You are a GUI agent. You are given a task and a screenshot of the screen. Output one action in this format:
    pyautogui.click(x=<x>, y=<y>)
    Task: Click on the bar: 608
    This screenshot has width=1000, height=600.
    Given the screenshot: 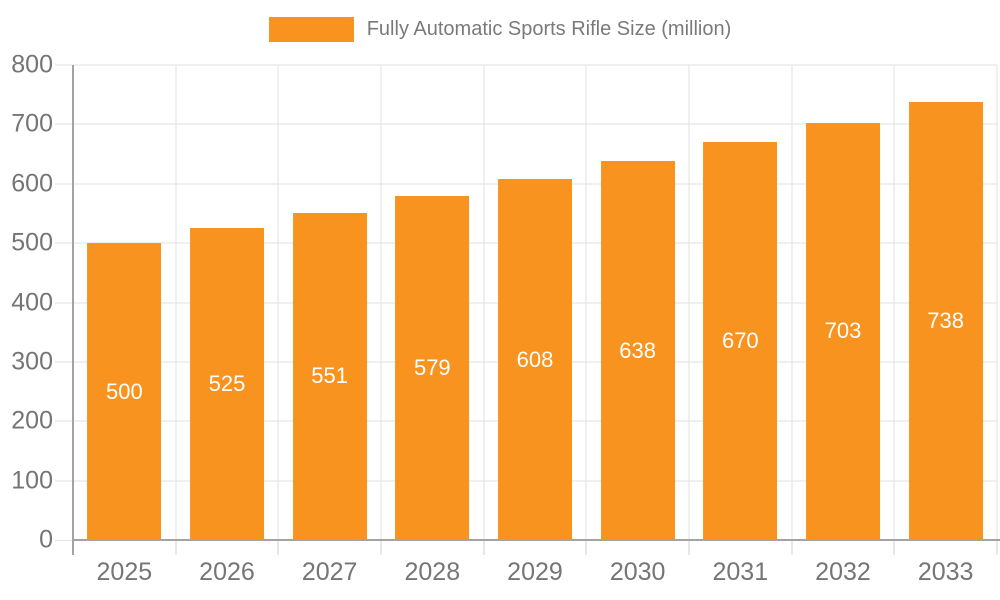 What is the action you would take?
    pyautogui.click(x=535, y=359)
    